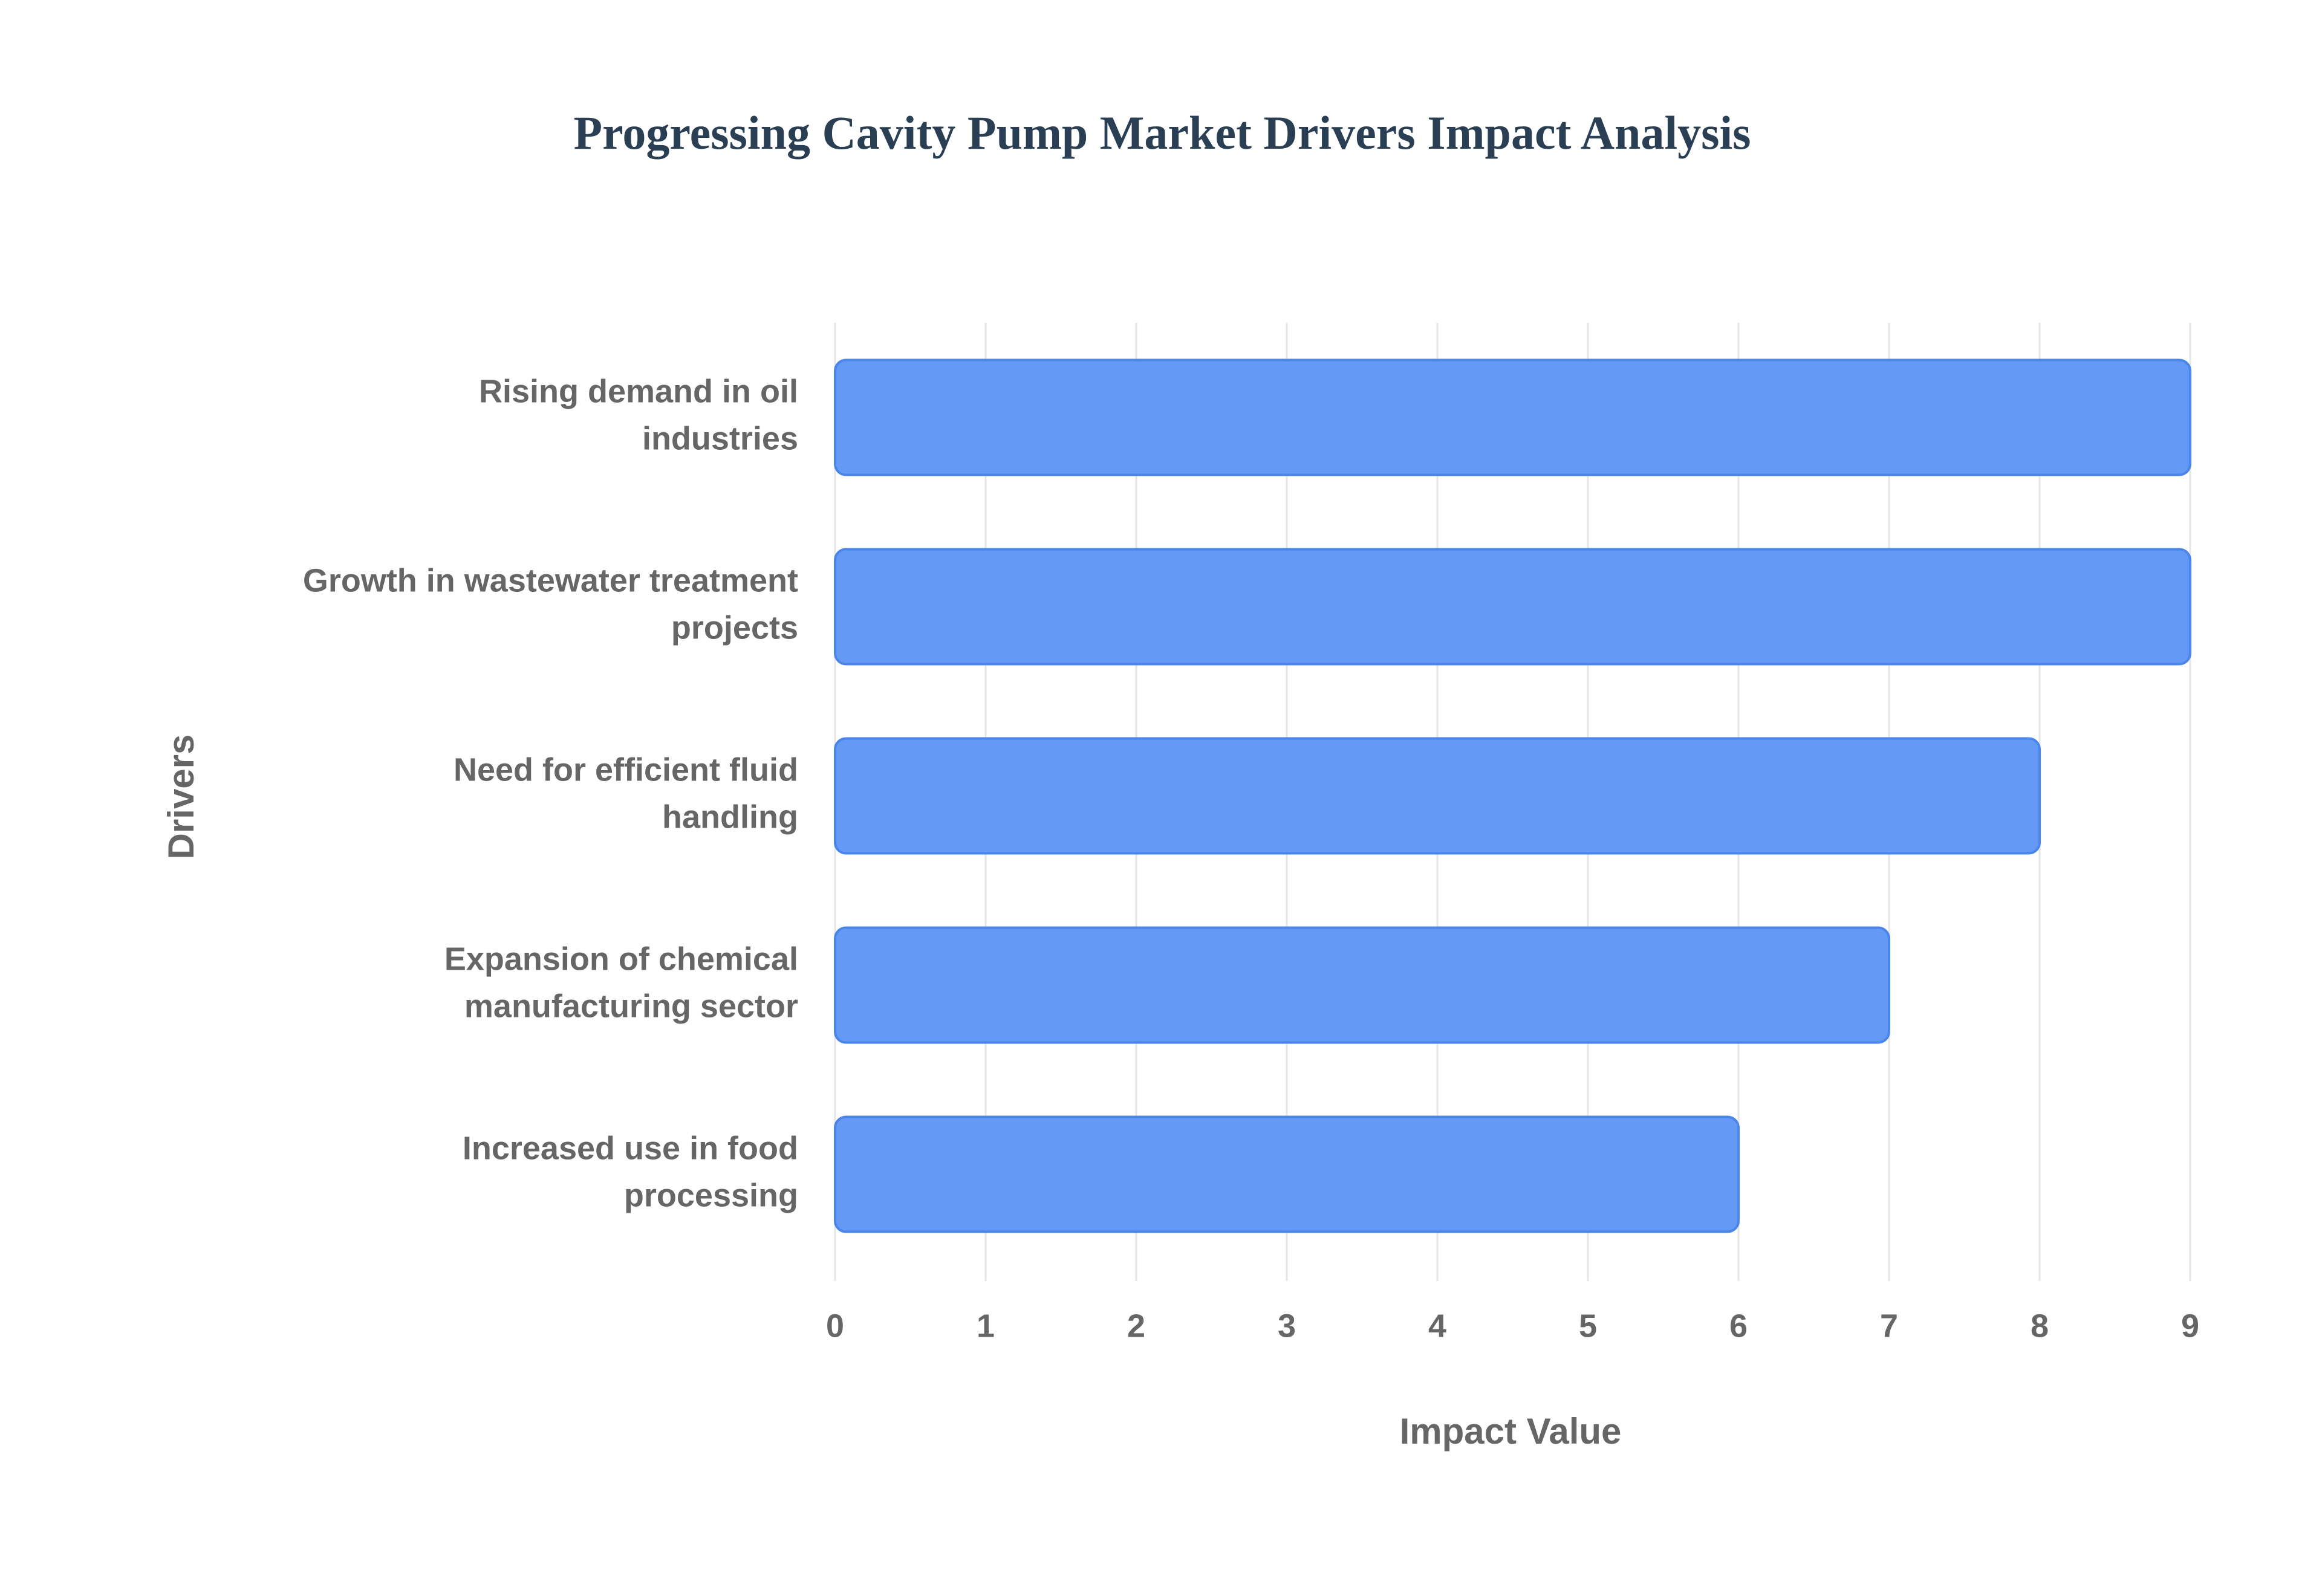 The image size is (2322, 1596). Describe the element at coordinates (630, 1172) in the screenshot. I see `y-tick-label: Increased use in food processing` at that location.